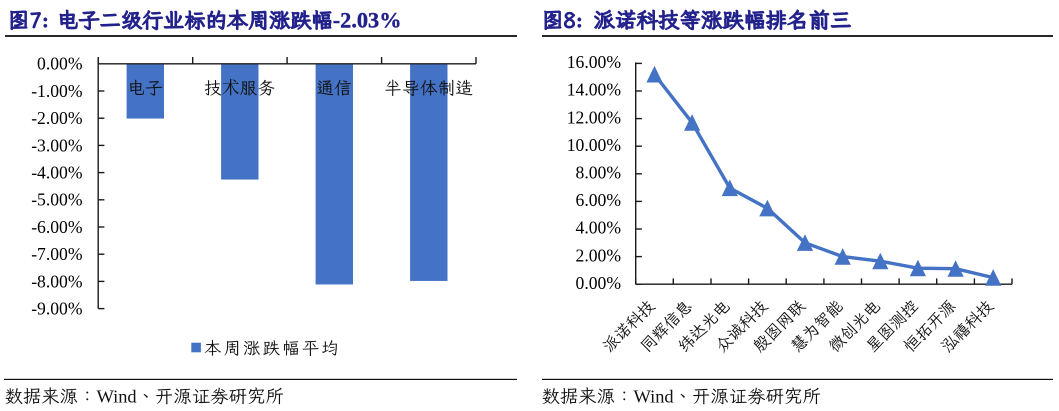 The width and height of the screenshot is (1059, 411). I want to click on svg-text: 6.00%, so click(599, 200).